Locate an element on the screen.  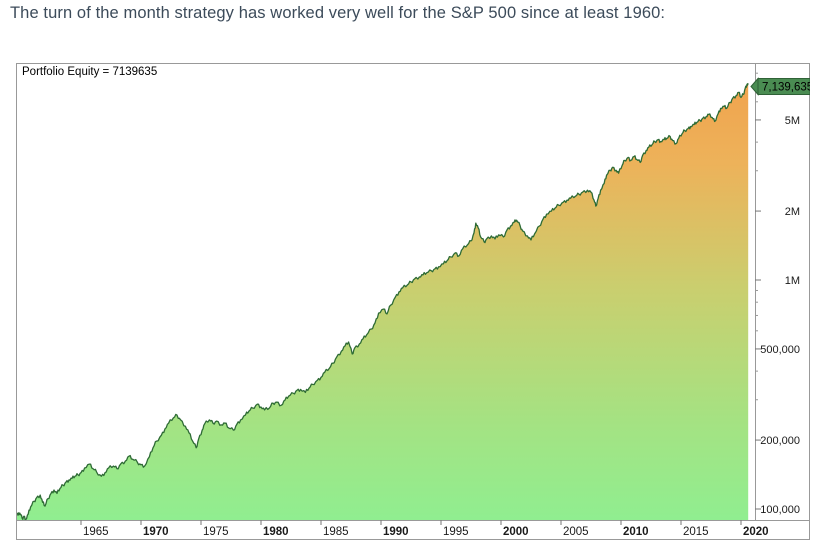
x-tick-label: 2020 is located at coordinates (756, 532).